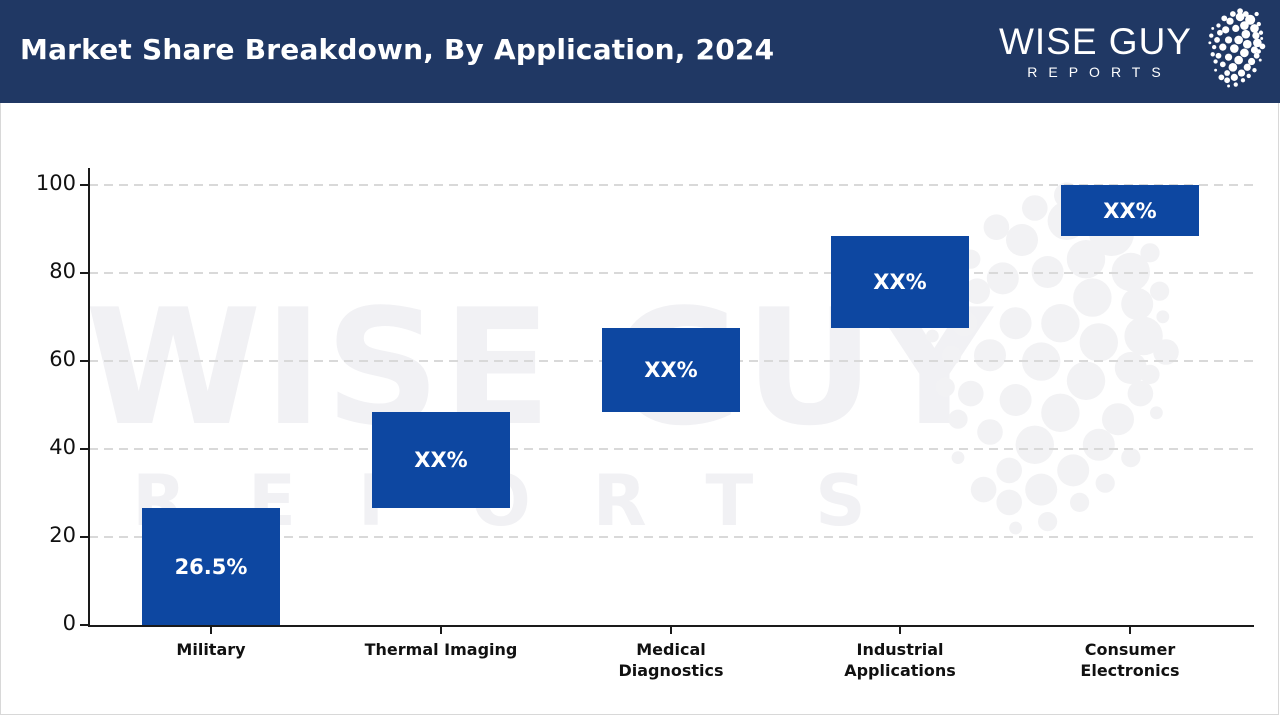 This screenshot has width=1280, height=720. What do you see at coordinates (1230, 50) in the screenshot?
I see `wiseguy-head-icon` at bounding box center [1230, 50].